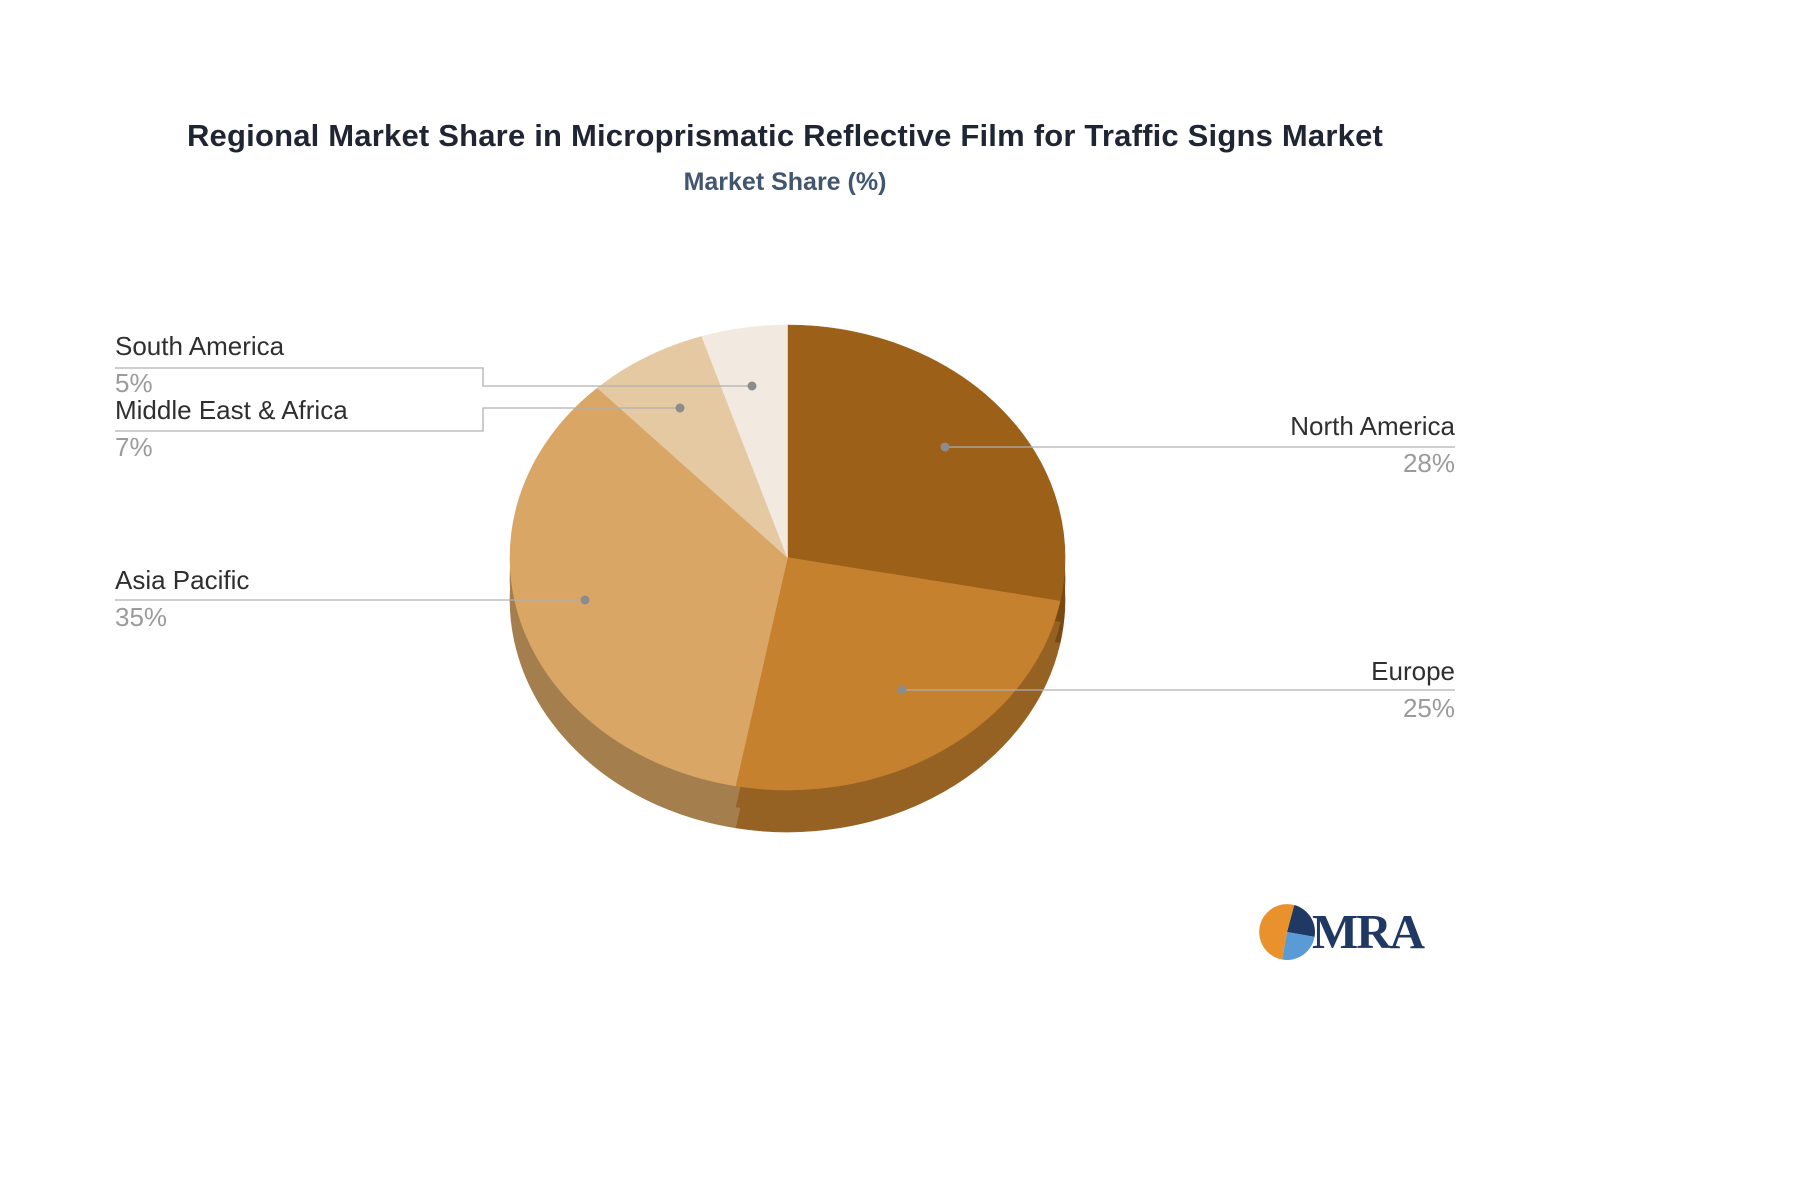  What do you see at coordinates (785, 182) in the screenshot?
I see `chart-subtitle: Market Share (%)` at bounding box center [785, 182].